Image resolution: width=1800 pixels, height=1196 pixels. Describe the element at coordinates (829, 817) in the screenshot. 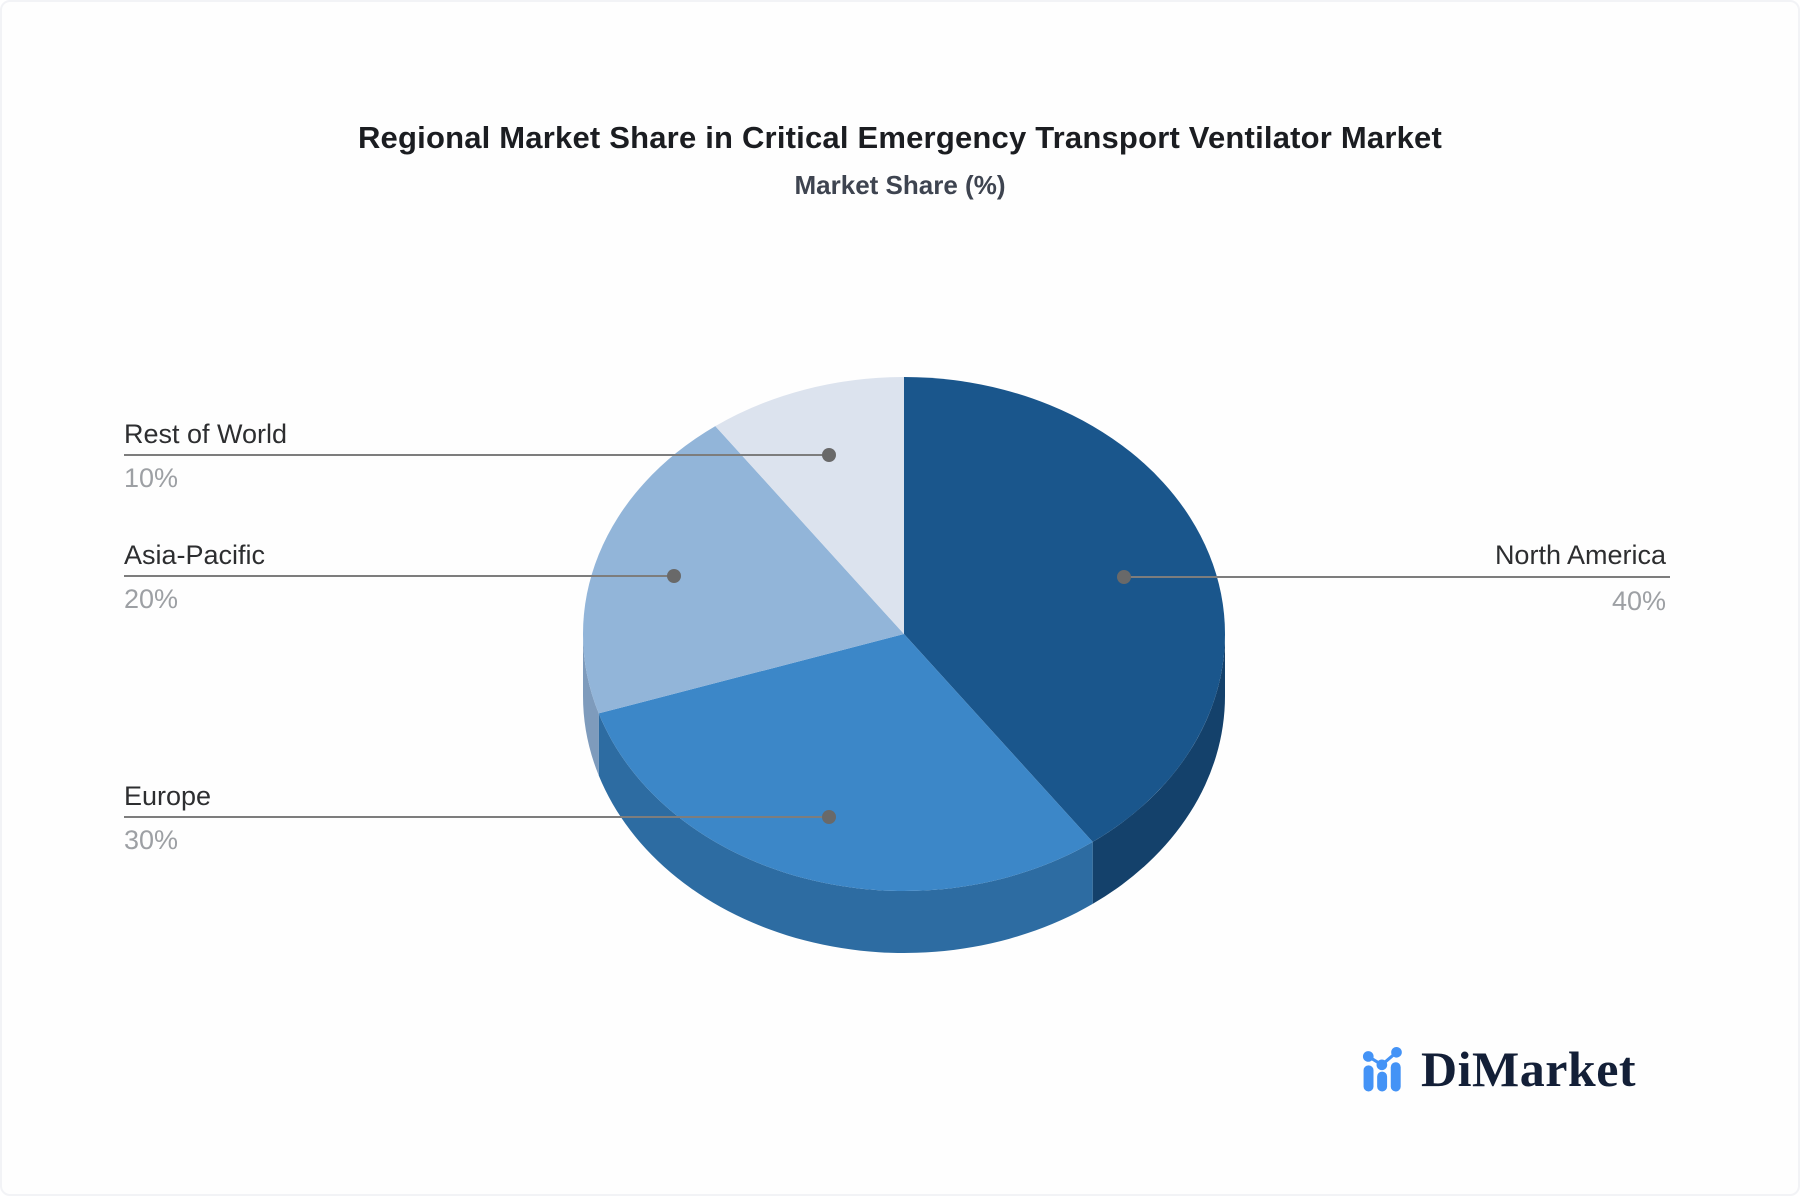

I see `leader-dot-europe` at that location.